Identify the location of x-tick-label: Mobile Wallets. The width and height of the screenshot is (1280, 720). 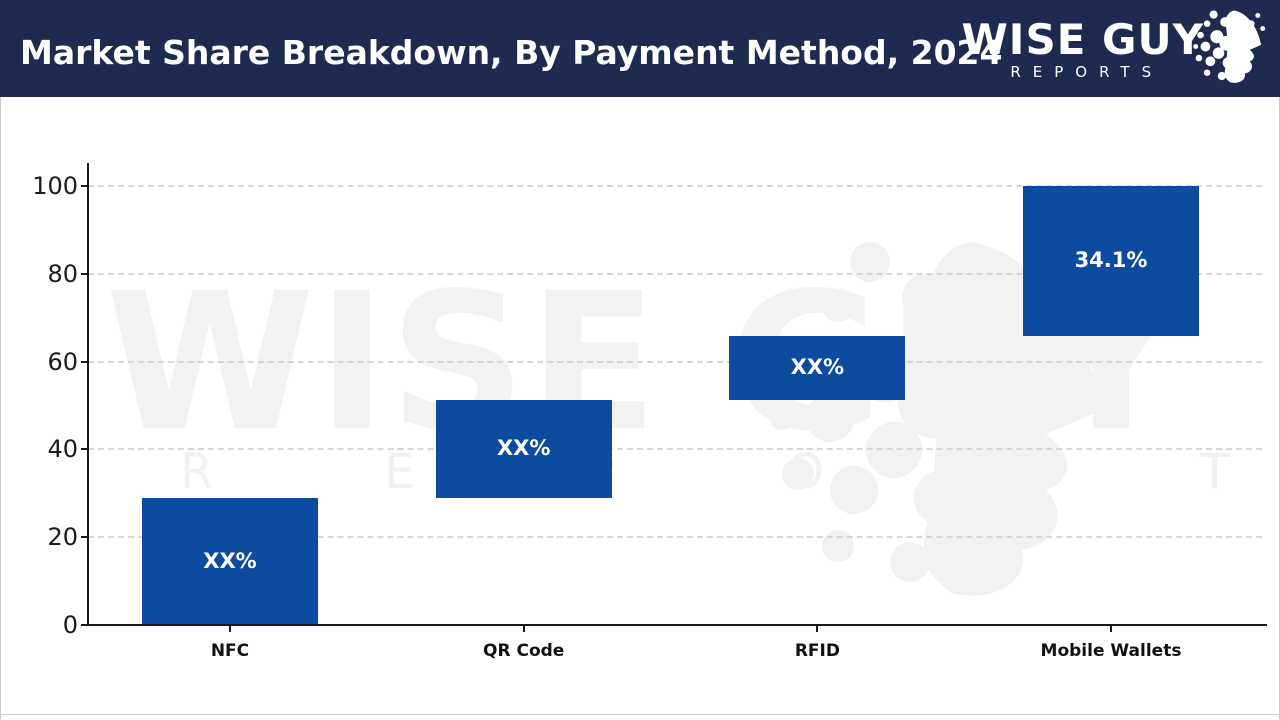
(1111, 651).